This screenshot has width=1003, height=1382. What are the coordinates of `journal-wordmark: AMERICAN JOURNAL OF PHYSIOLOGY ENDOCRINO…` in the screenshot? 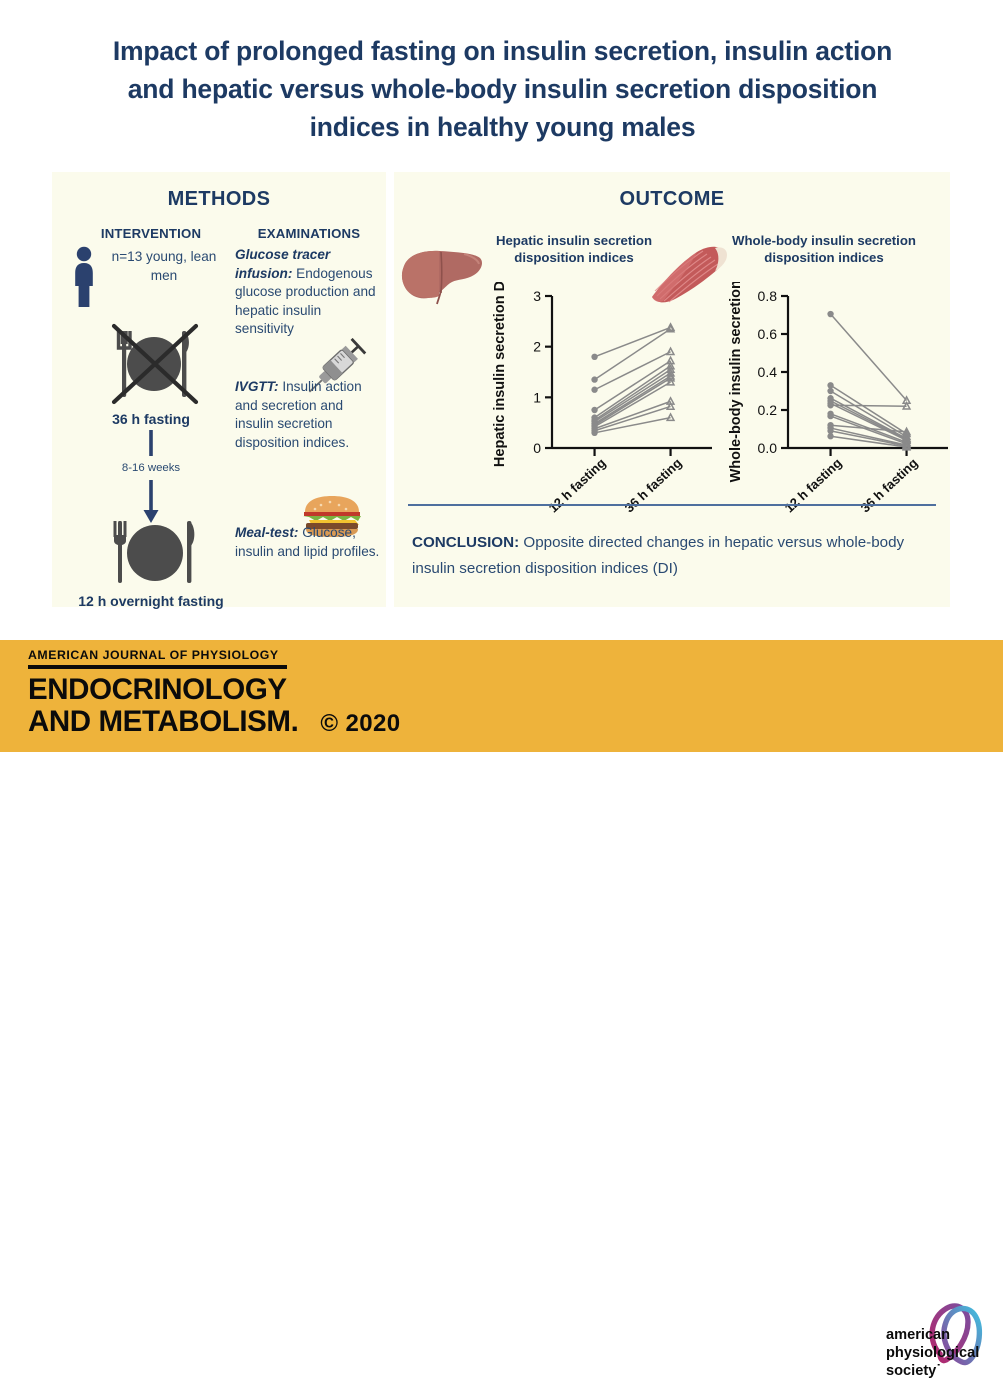 It's located at (214, 693).